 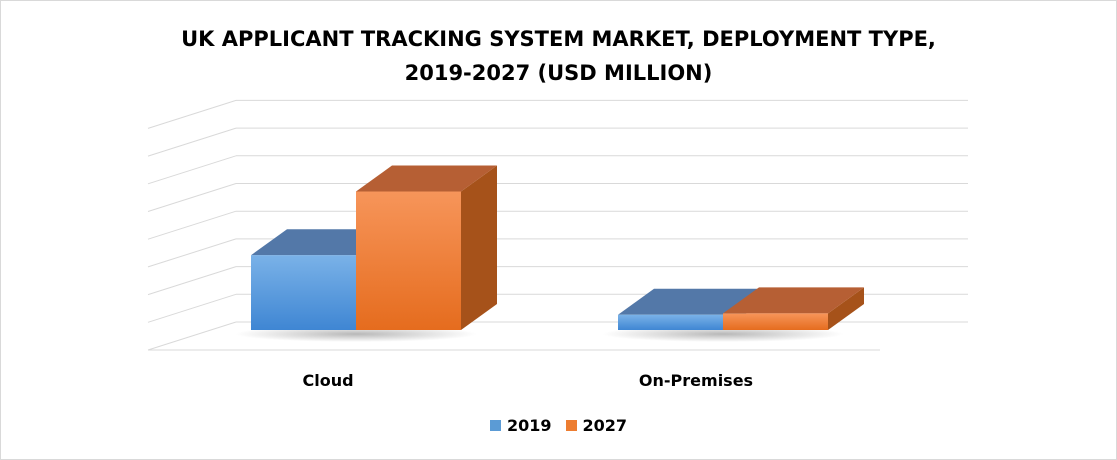 I want to click on bar-cloud-2027, so click(x=426, y=247).